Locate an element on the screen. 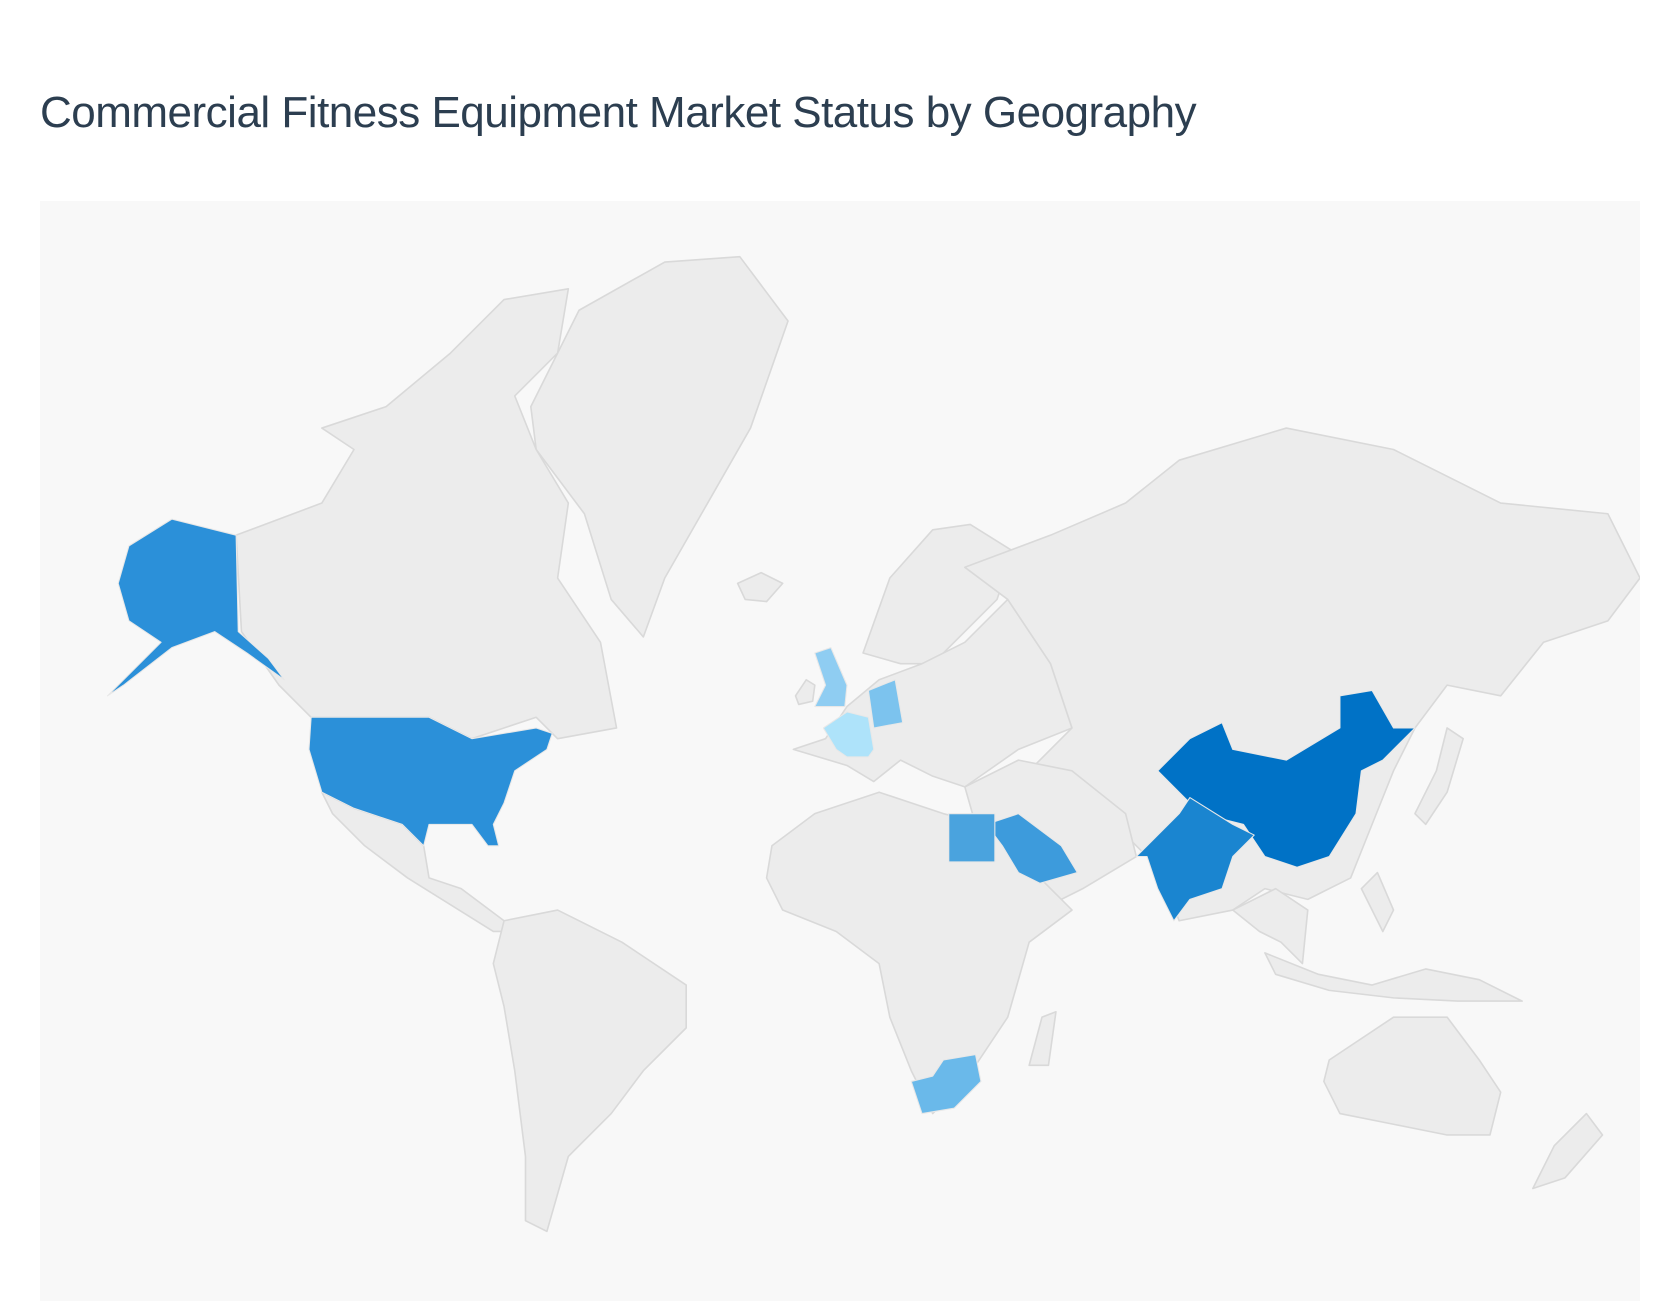  south-america is located at coordinates (590, 1071).